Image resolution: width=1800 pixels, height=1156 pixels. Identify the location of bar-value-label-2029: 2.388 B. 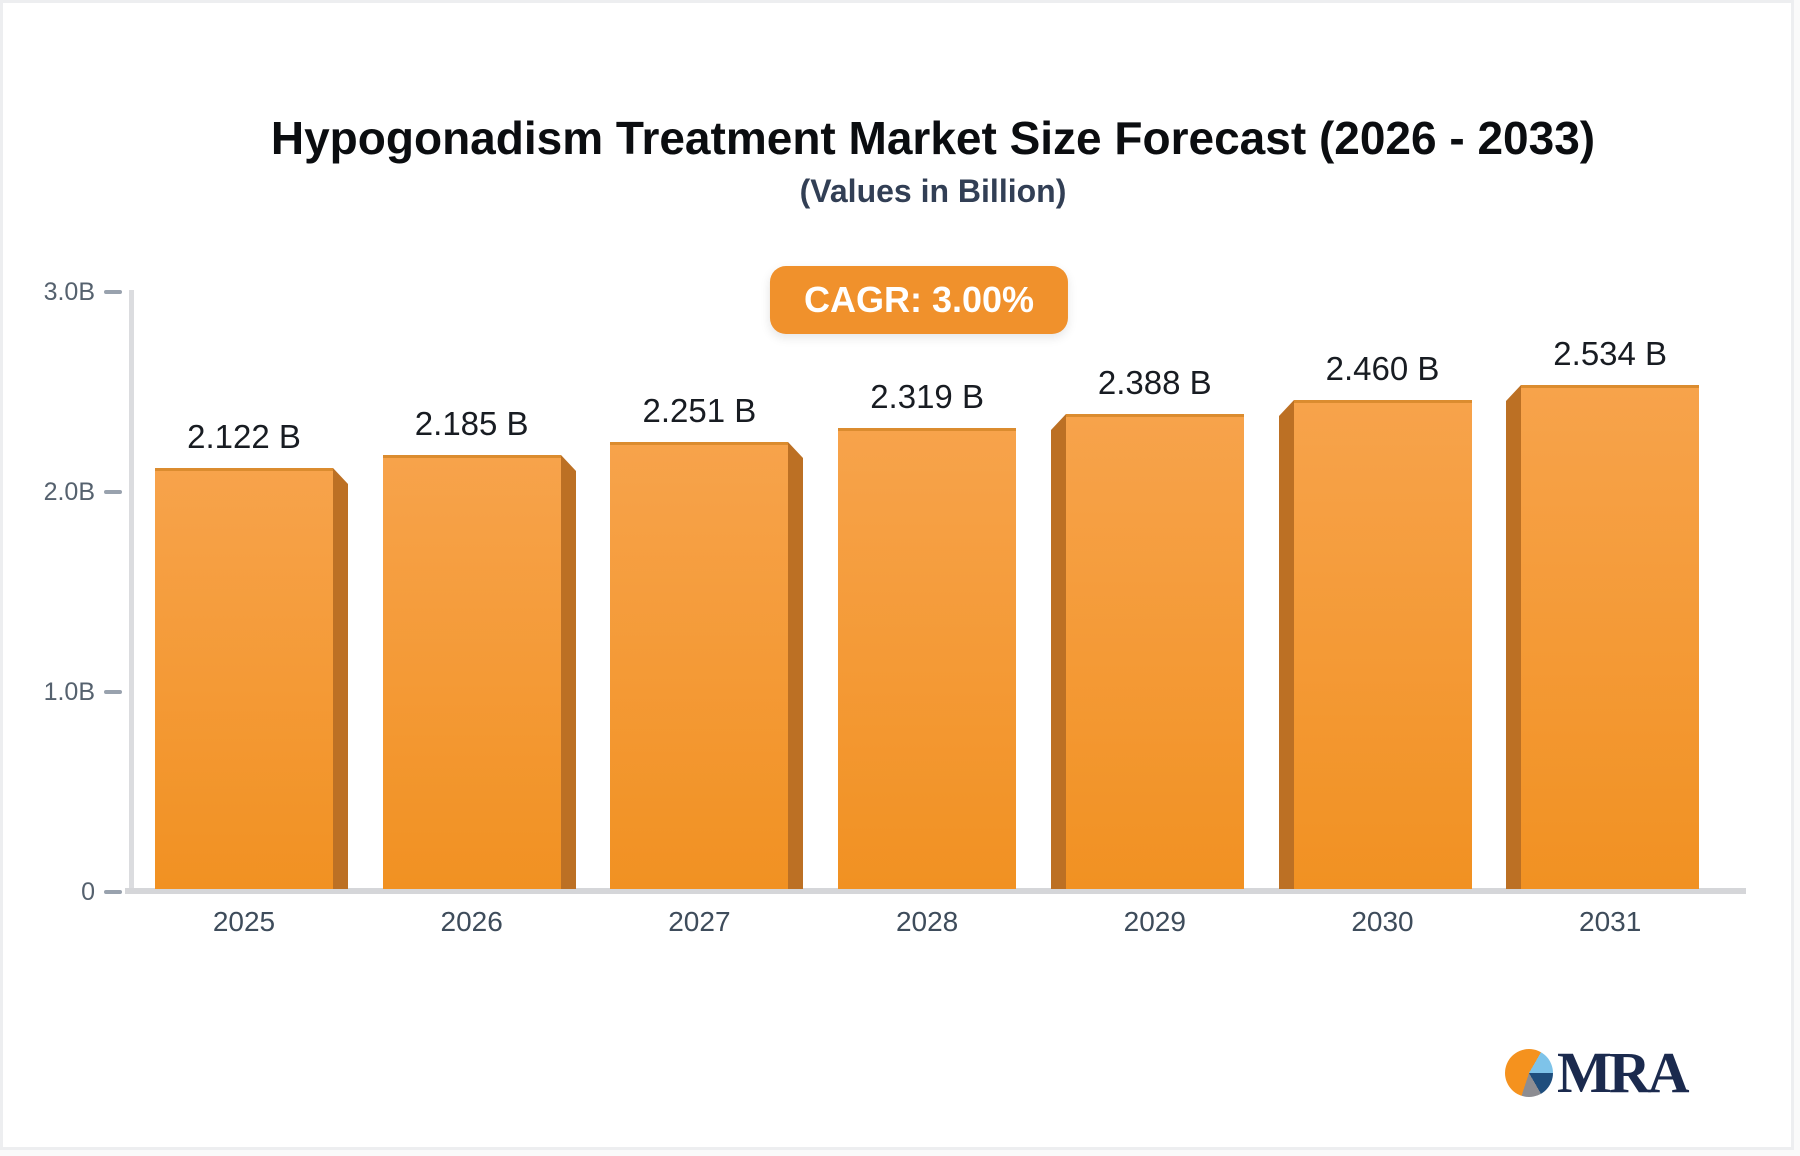
(1154, 382).